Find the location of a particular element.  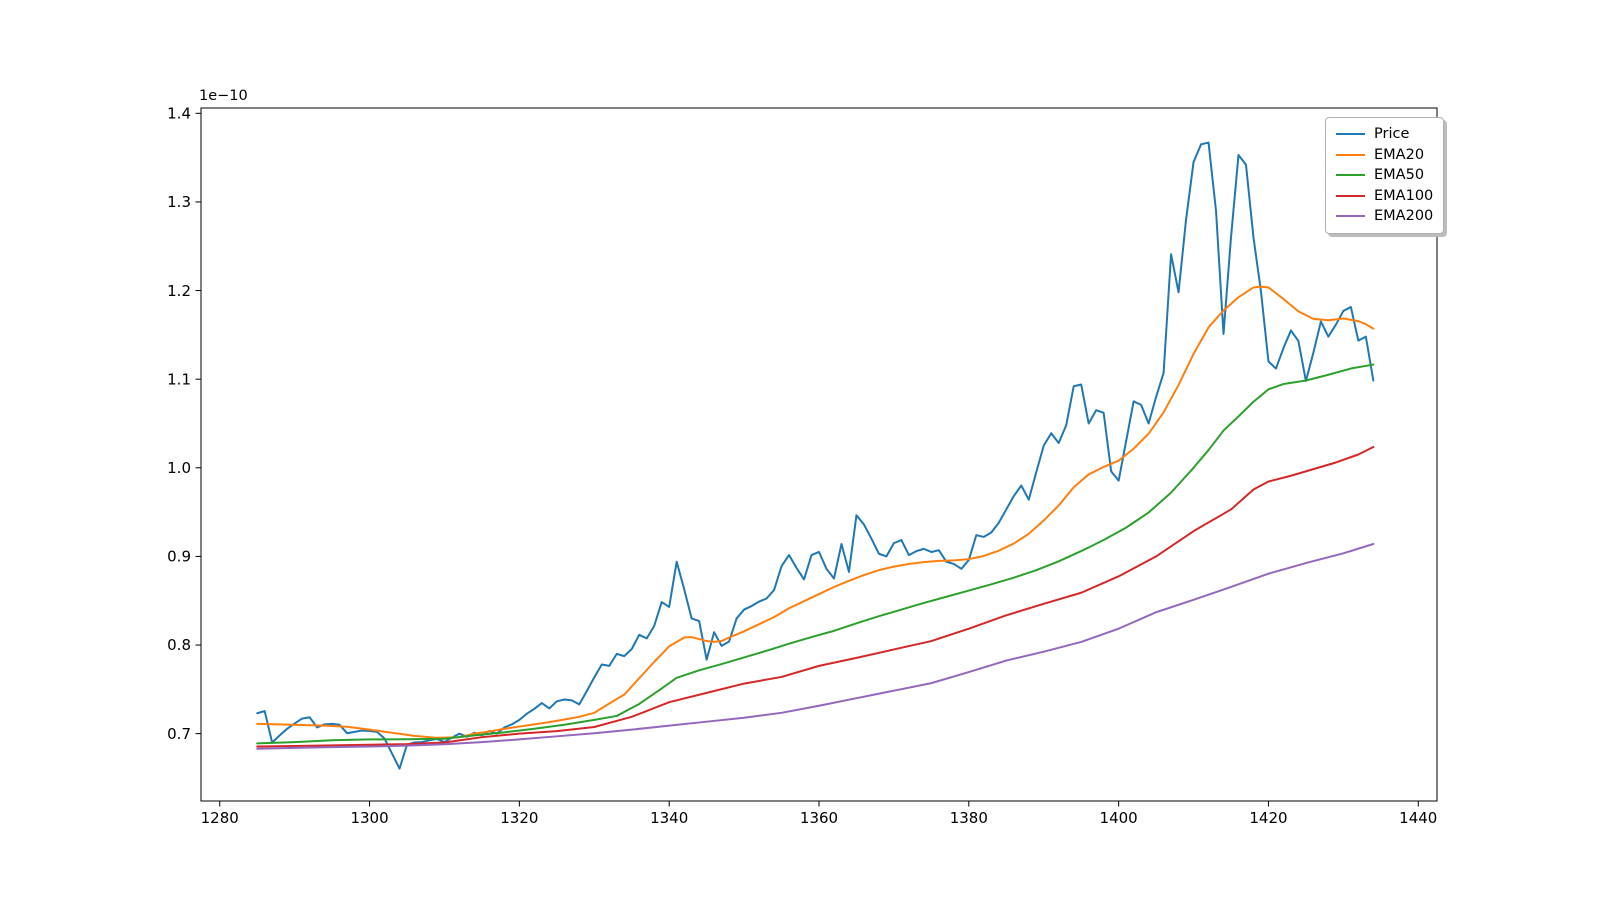

y-tick-label: 0.7 is located at coordinates (179, 734).